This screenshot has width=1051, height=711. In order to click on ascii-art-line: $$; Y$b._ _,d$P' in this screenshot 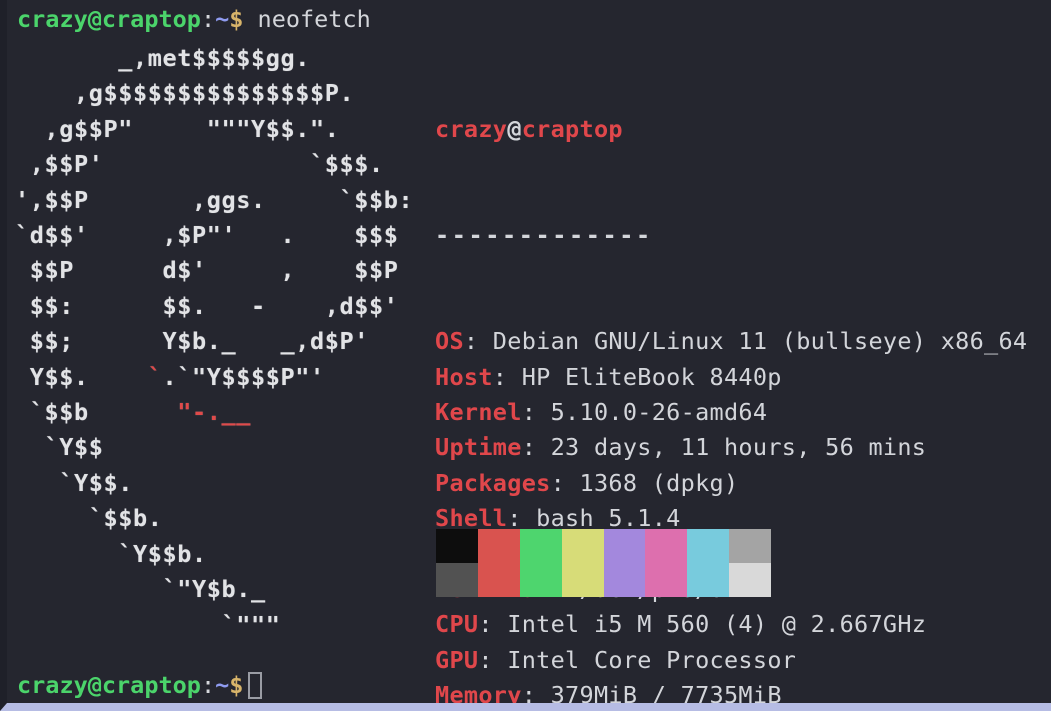, I will do `click(192, 341)`.